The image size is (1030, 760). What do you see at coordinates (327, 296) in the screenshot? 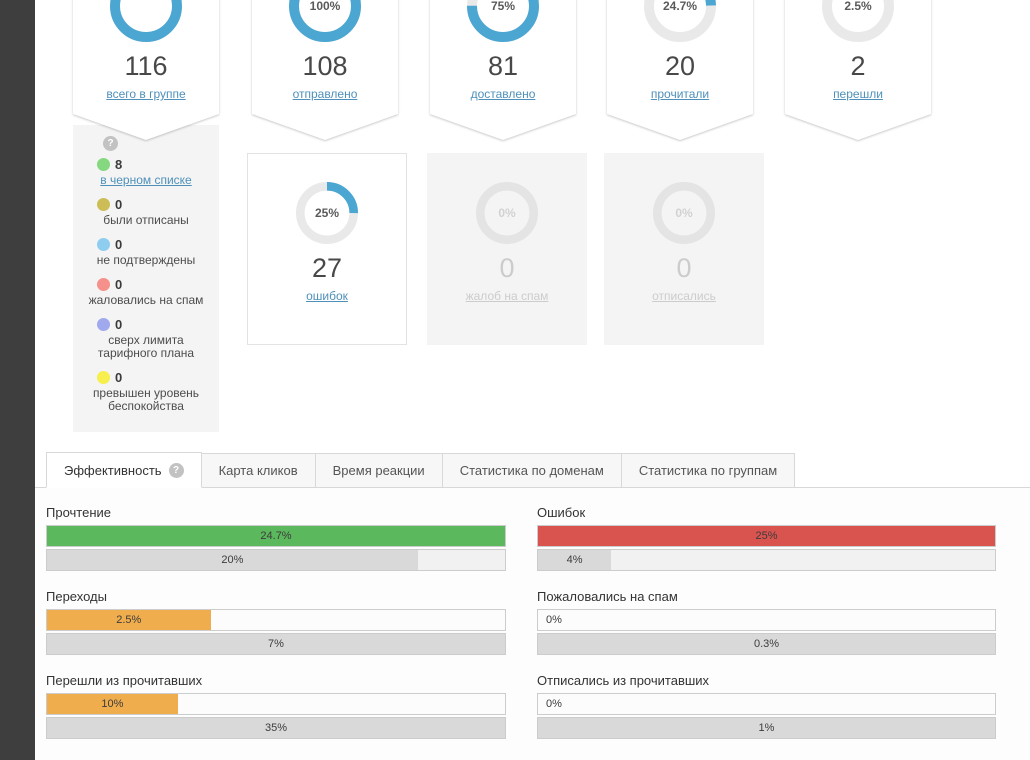
I see `errors-link: ошибок` at bounding box center [327, 296].